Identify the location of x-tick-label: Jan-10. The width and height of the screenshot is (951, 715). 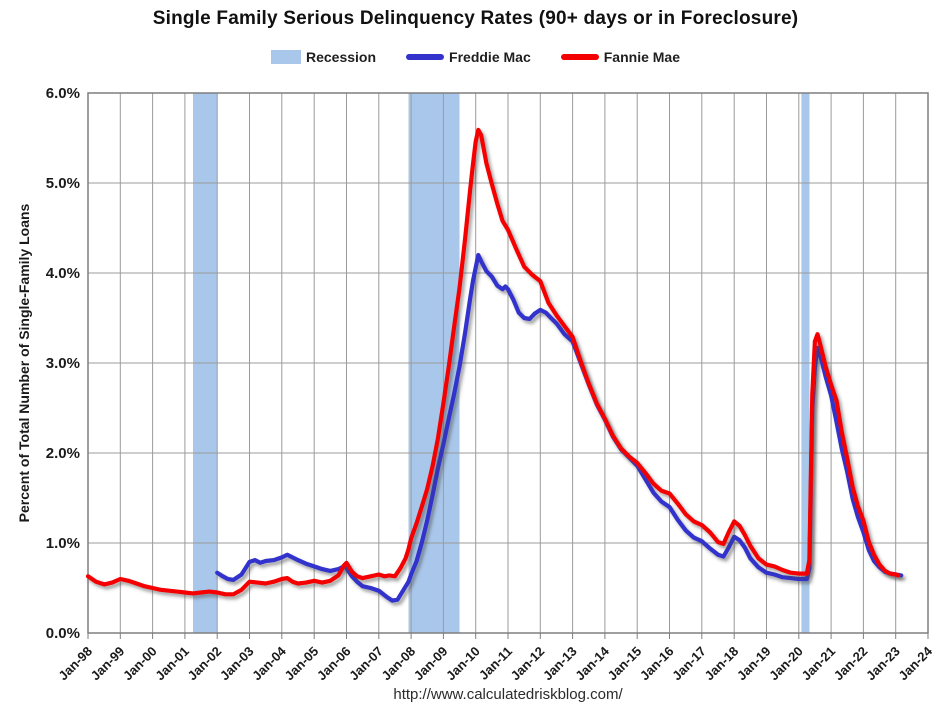
(463, 664).